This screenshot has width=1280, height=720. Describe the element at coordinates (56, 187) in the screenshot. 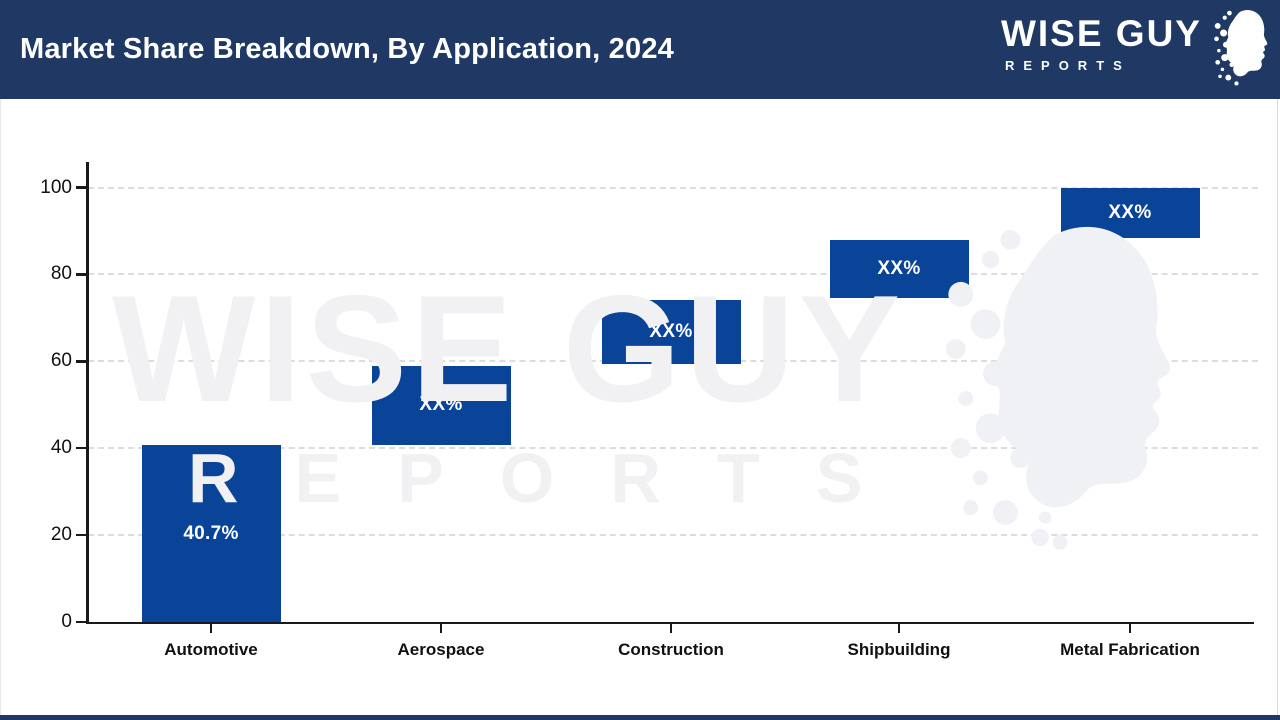

I see `y-tick-label-100: 100` at that location.